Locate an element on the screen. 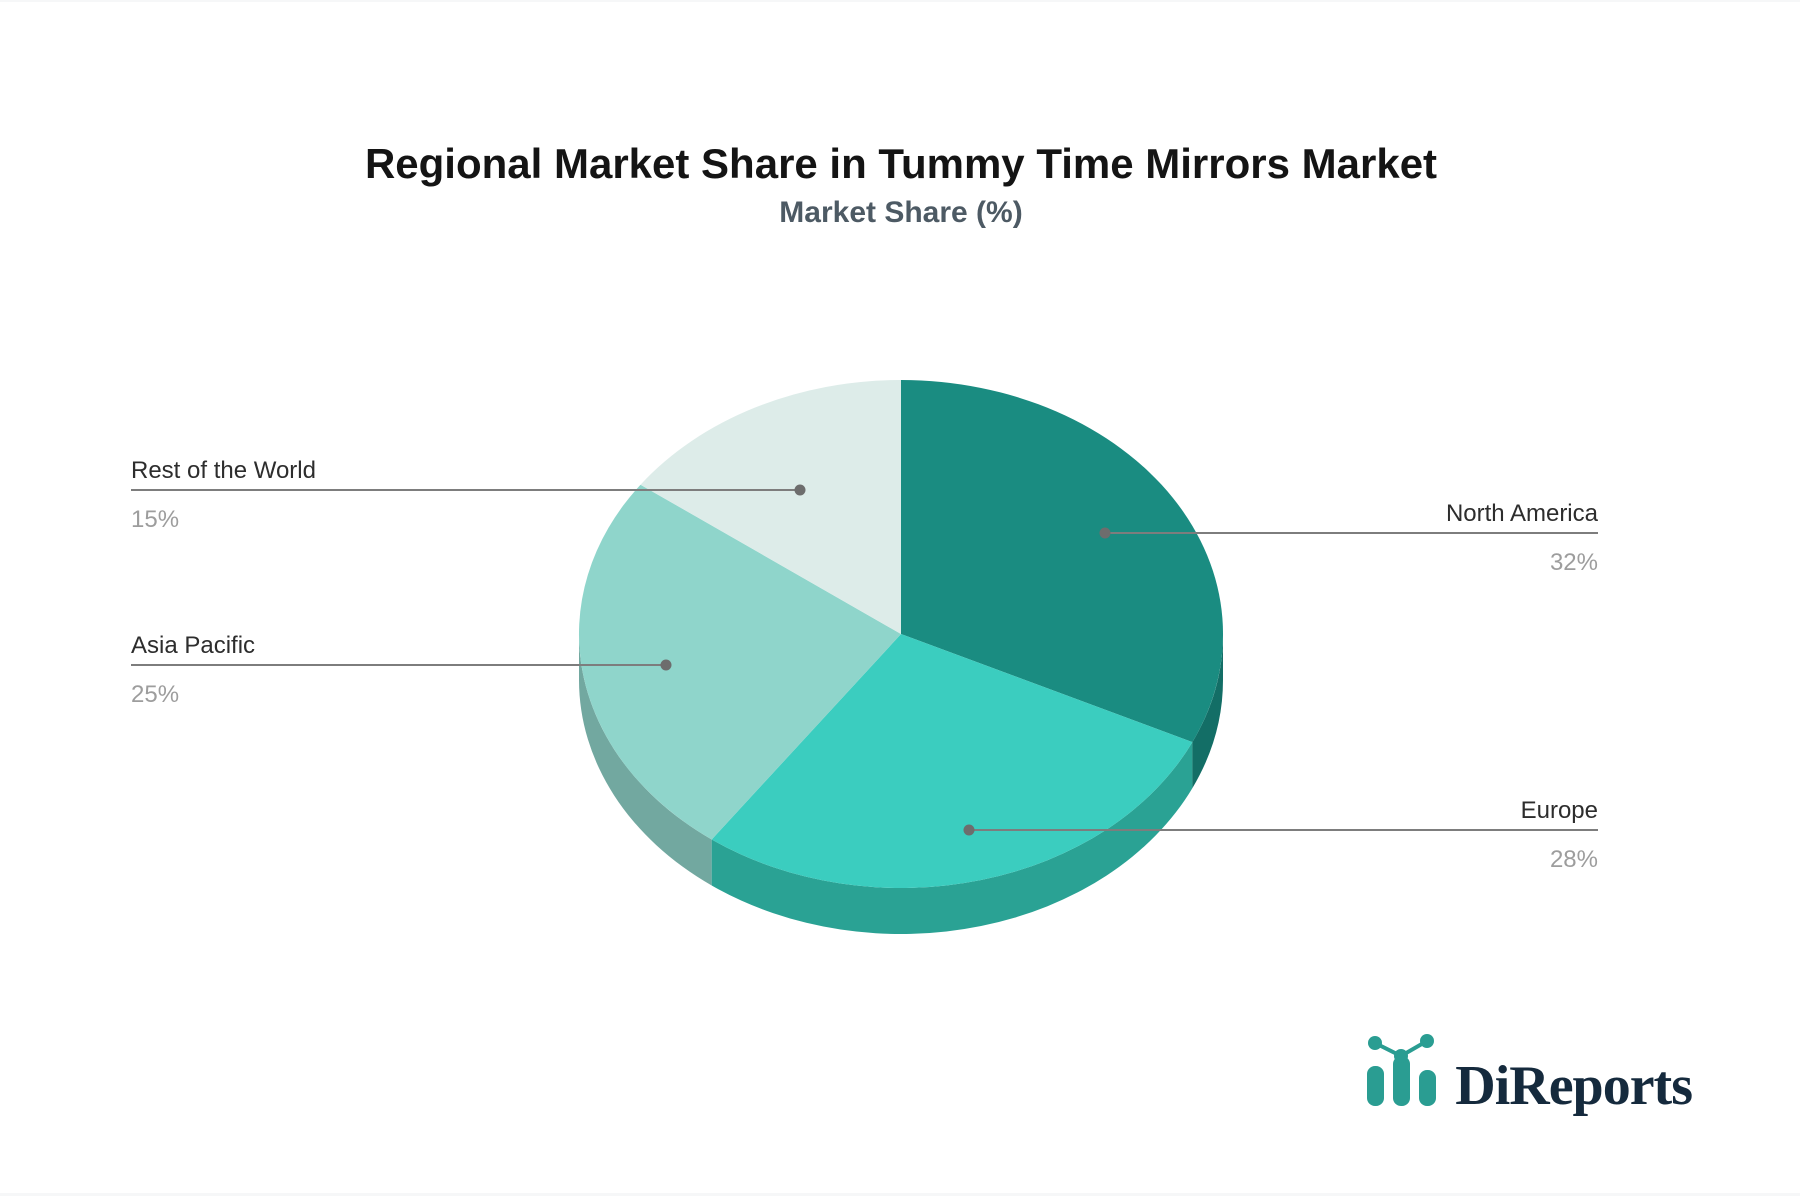  value-north-america: 32% is located at coordinates (1574, 562).